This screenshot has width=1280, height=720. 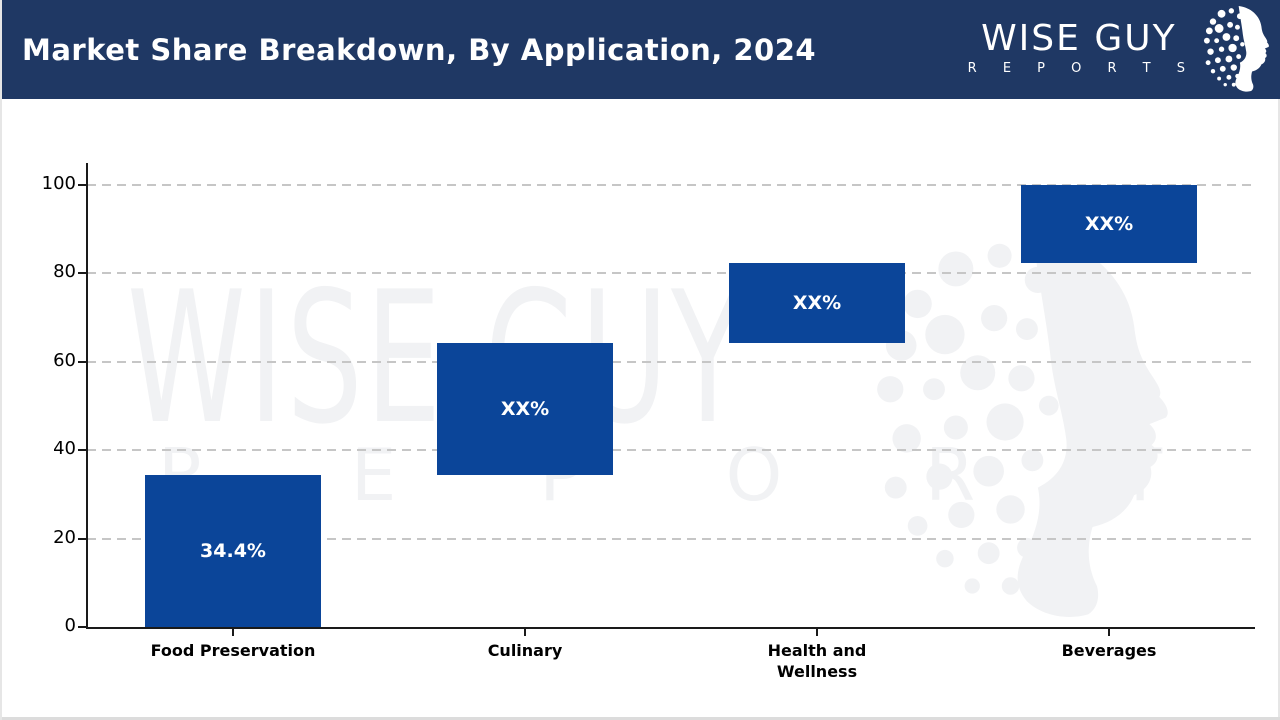 I want to click on y-axis, so click(x=87, y=396).